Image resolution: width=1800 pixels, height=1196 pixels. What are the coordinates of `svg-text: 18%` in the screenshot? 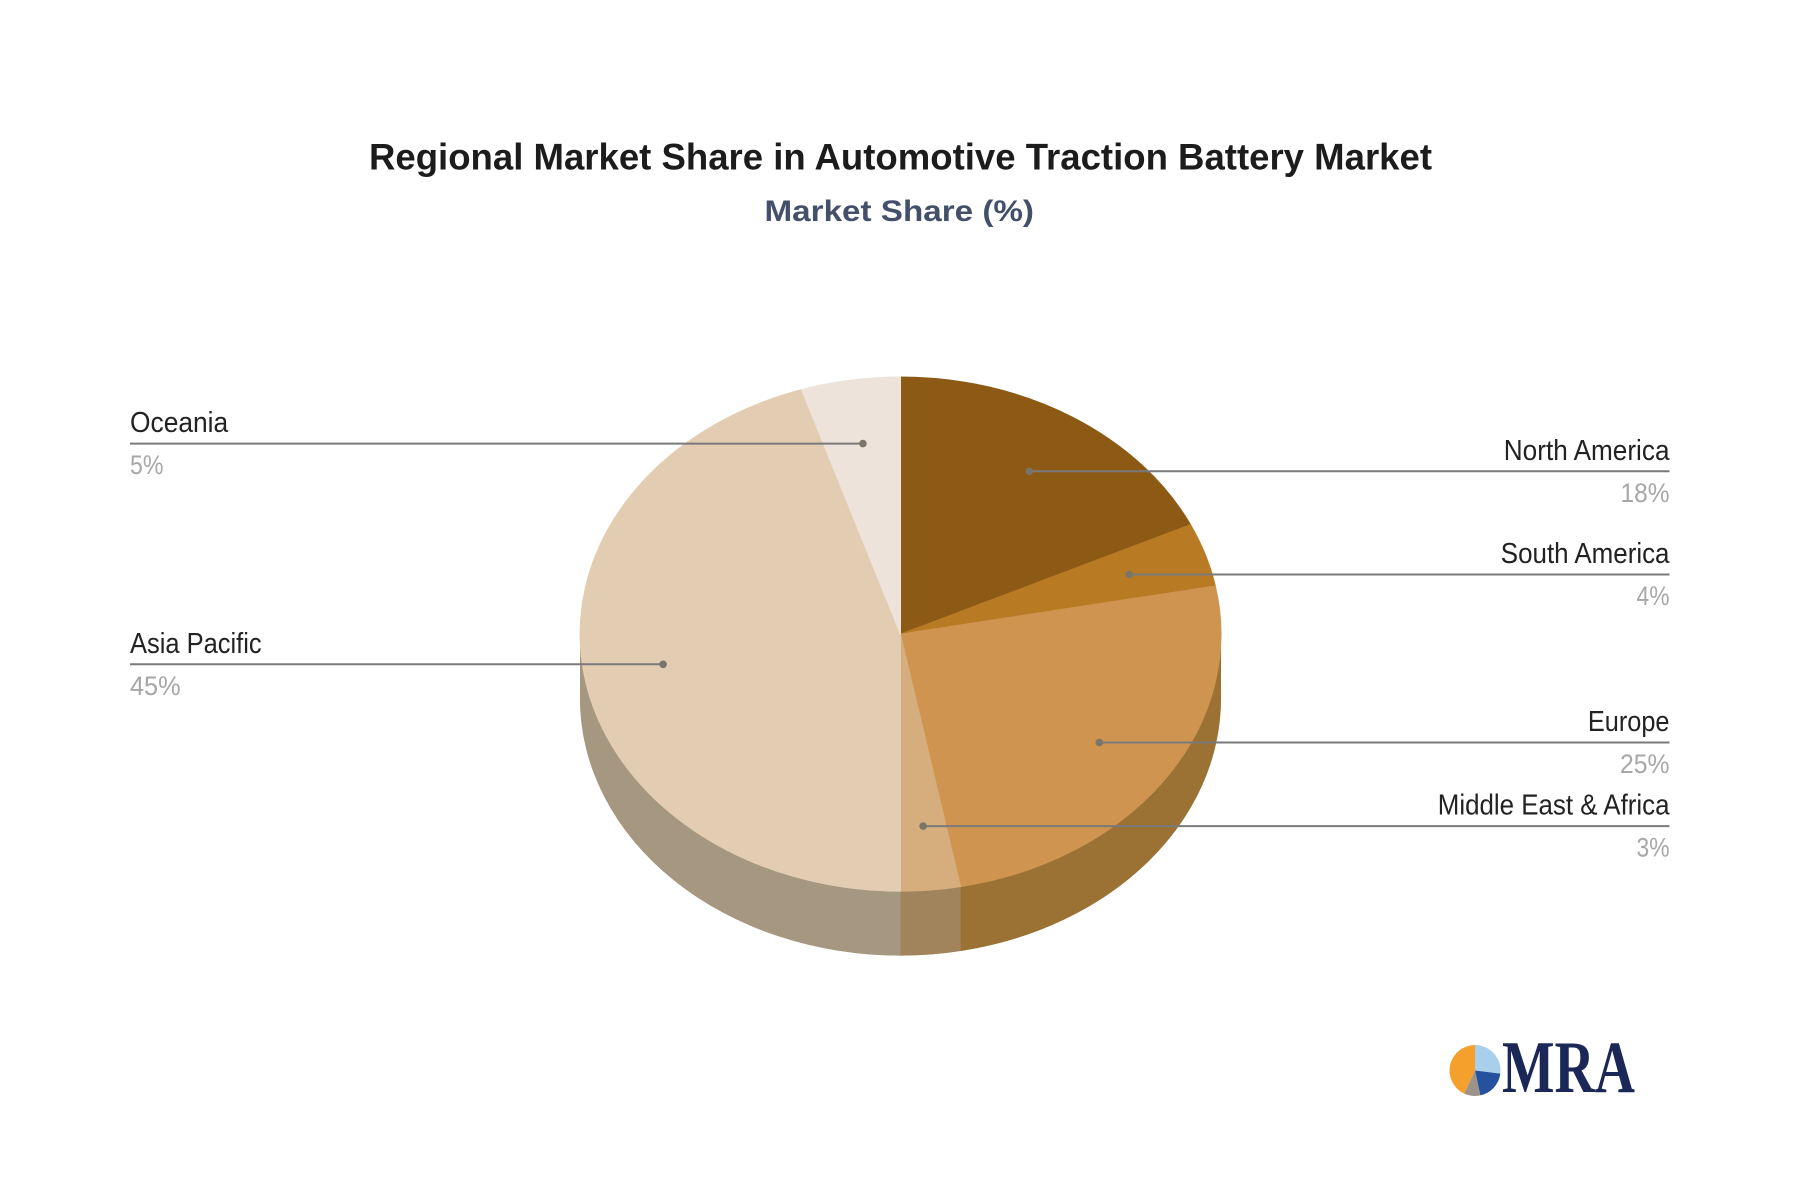 It's located at (1645, 493).